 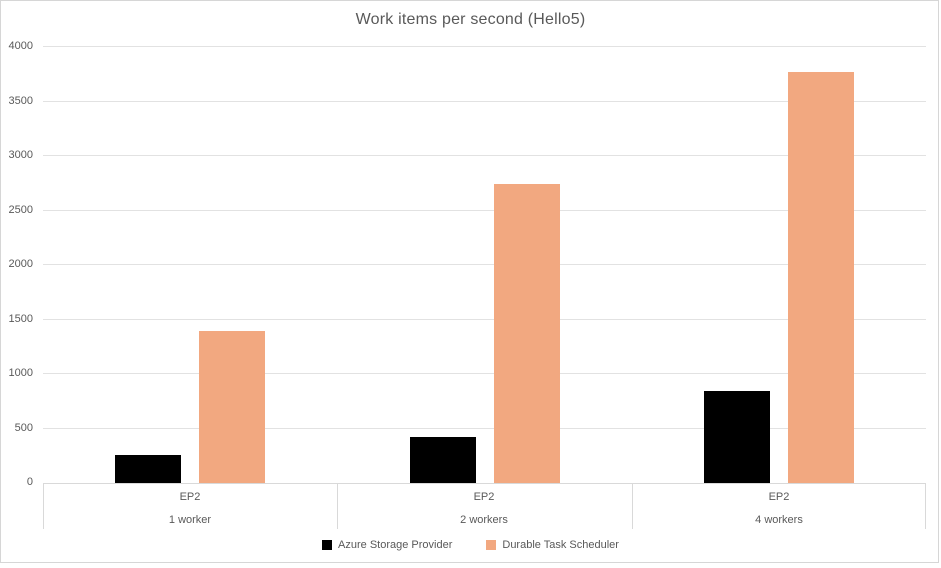 What do you see at coordinates (29, 482) in the screenshot?
I see `y-axis-tick-label: 0` at bounding box center [29, 482].